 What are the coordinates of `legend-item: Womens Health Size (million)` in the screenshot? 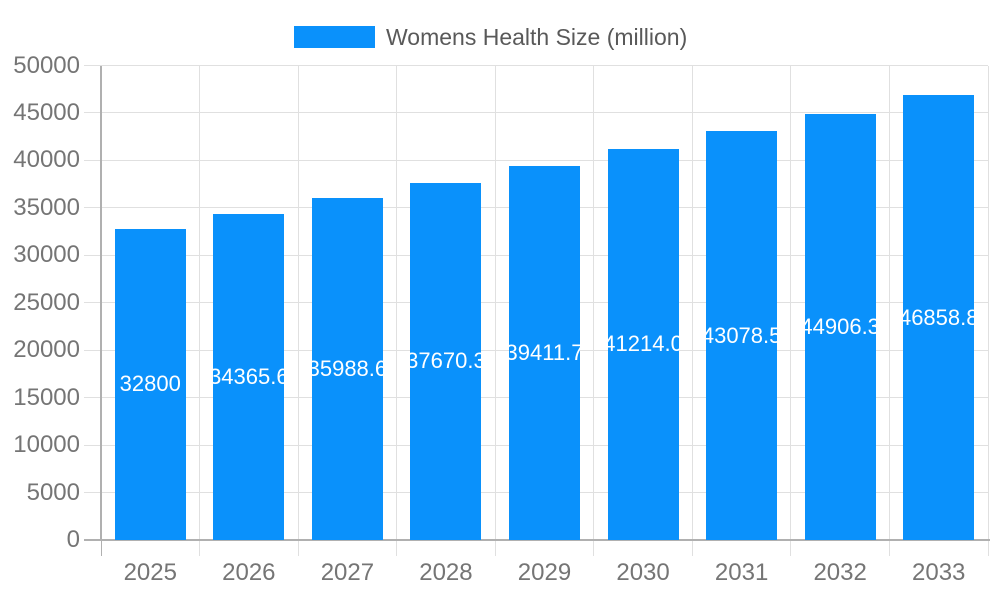 It's located at (490, 37).